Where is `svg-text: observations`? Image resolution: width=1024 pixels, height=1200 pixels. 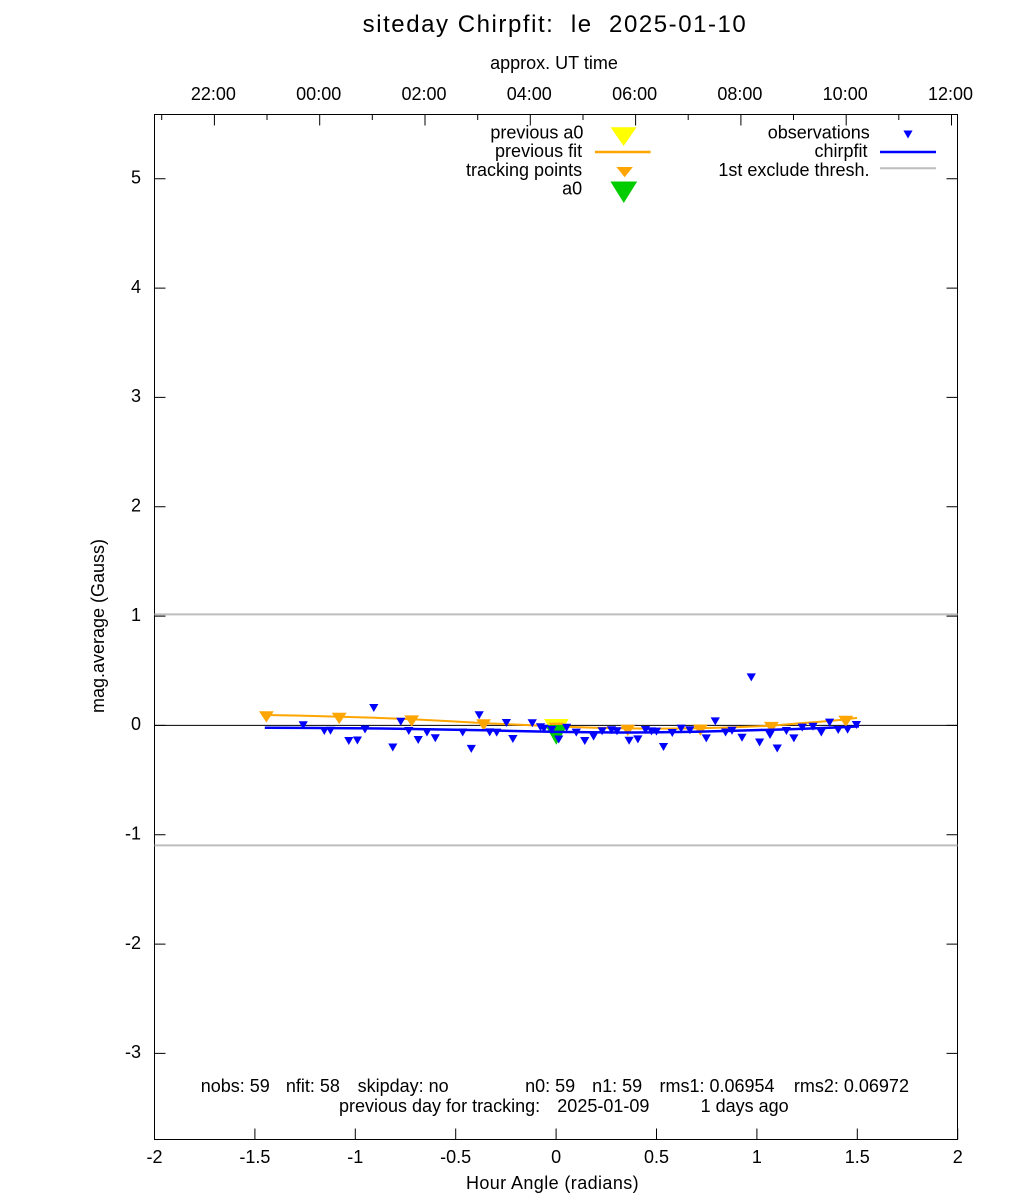 svg-text: observations is located at coordinates (819, 132).